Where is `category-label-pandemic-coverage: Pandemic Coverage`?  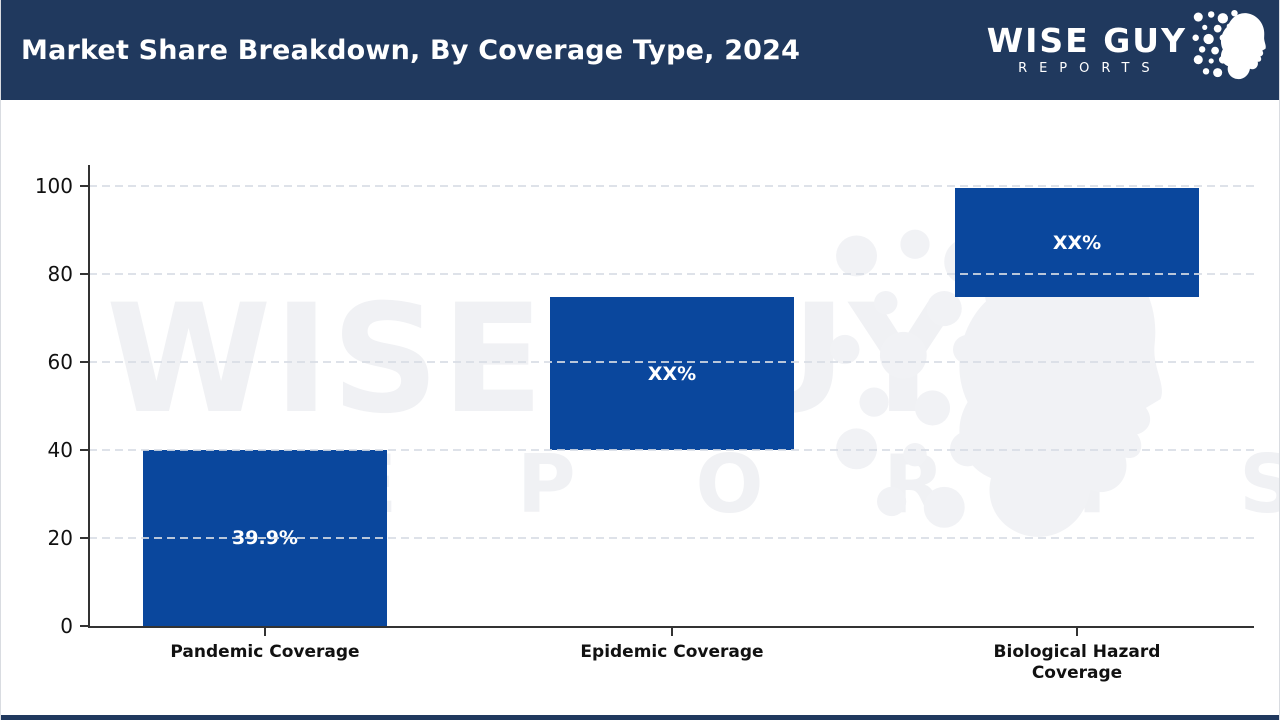 category-label-pandemic-coverage: Pandemic Coverage is located at coordinates (265, 652).